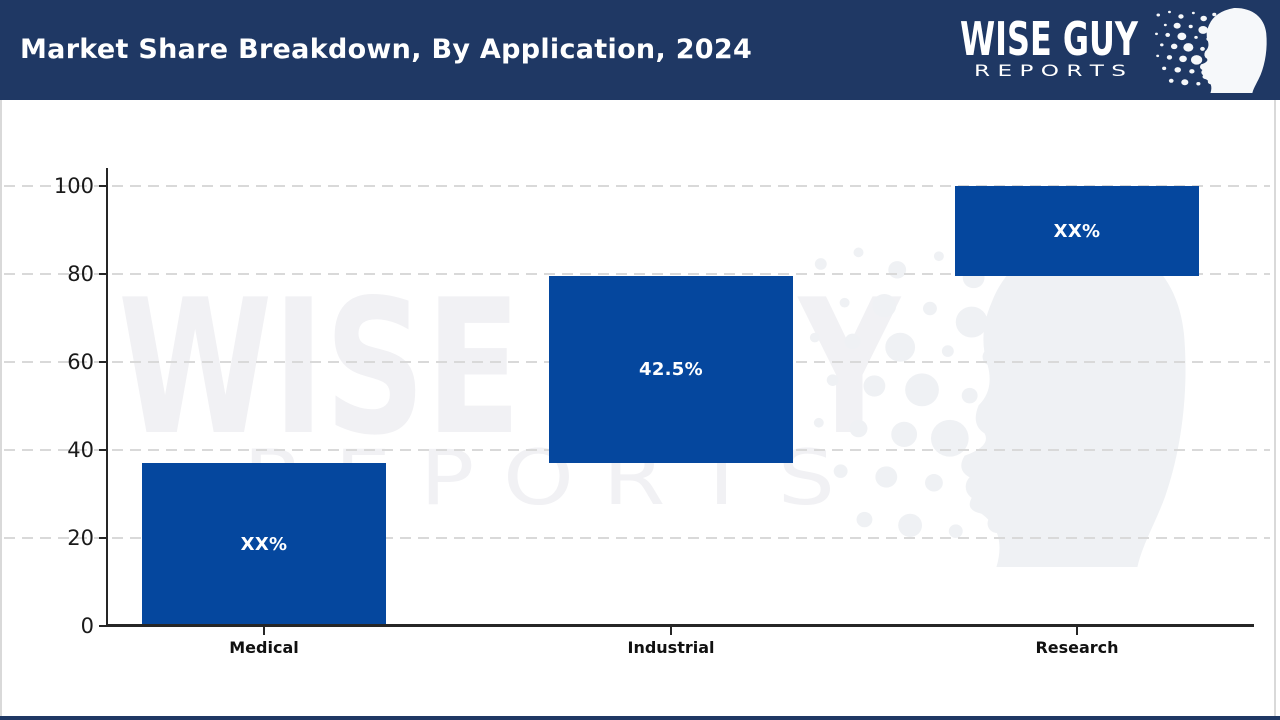 The width and height of the screenshot is (1280, 720). I want to click on category-label-medical: Medical, so click(264, 647).